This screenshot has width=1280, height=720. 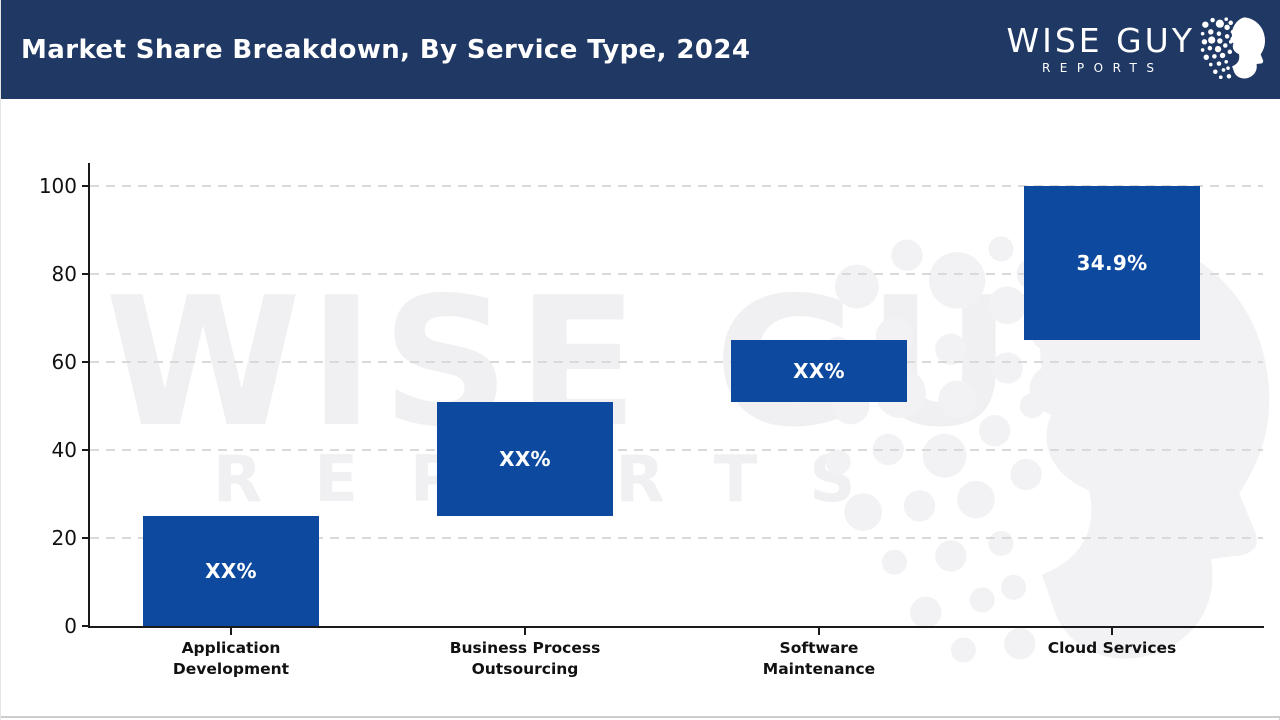 I want to click on wise-guy-logo: WISE GUY REPORTS, so click(x=1143, y=50).